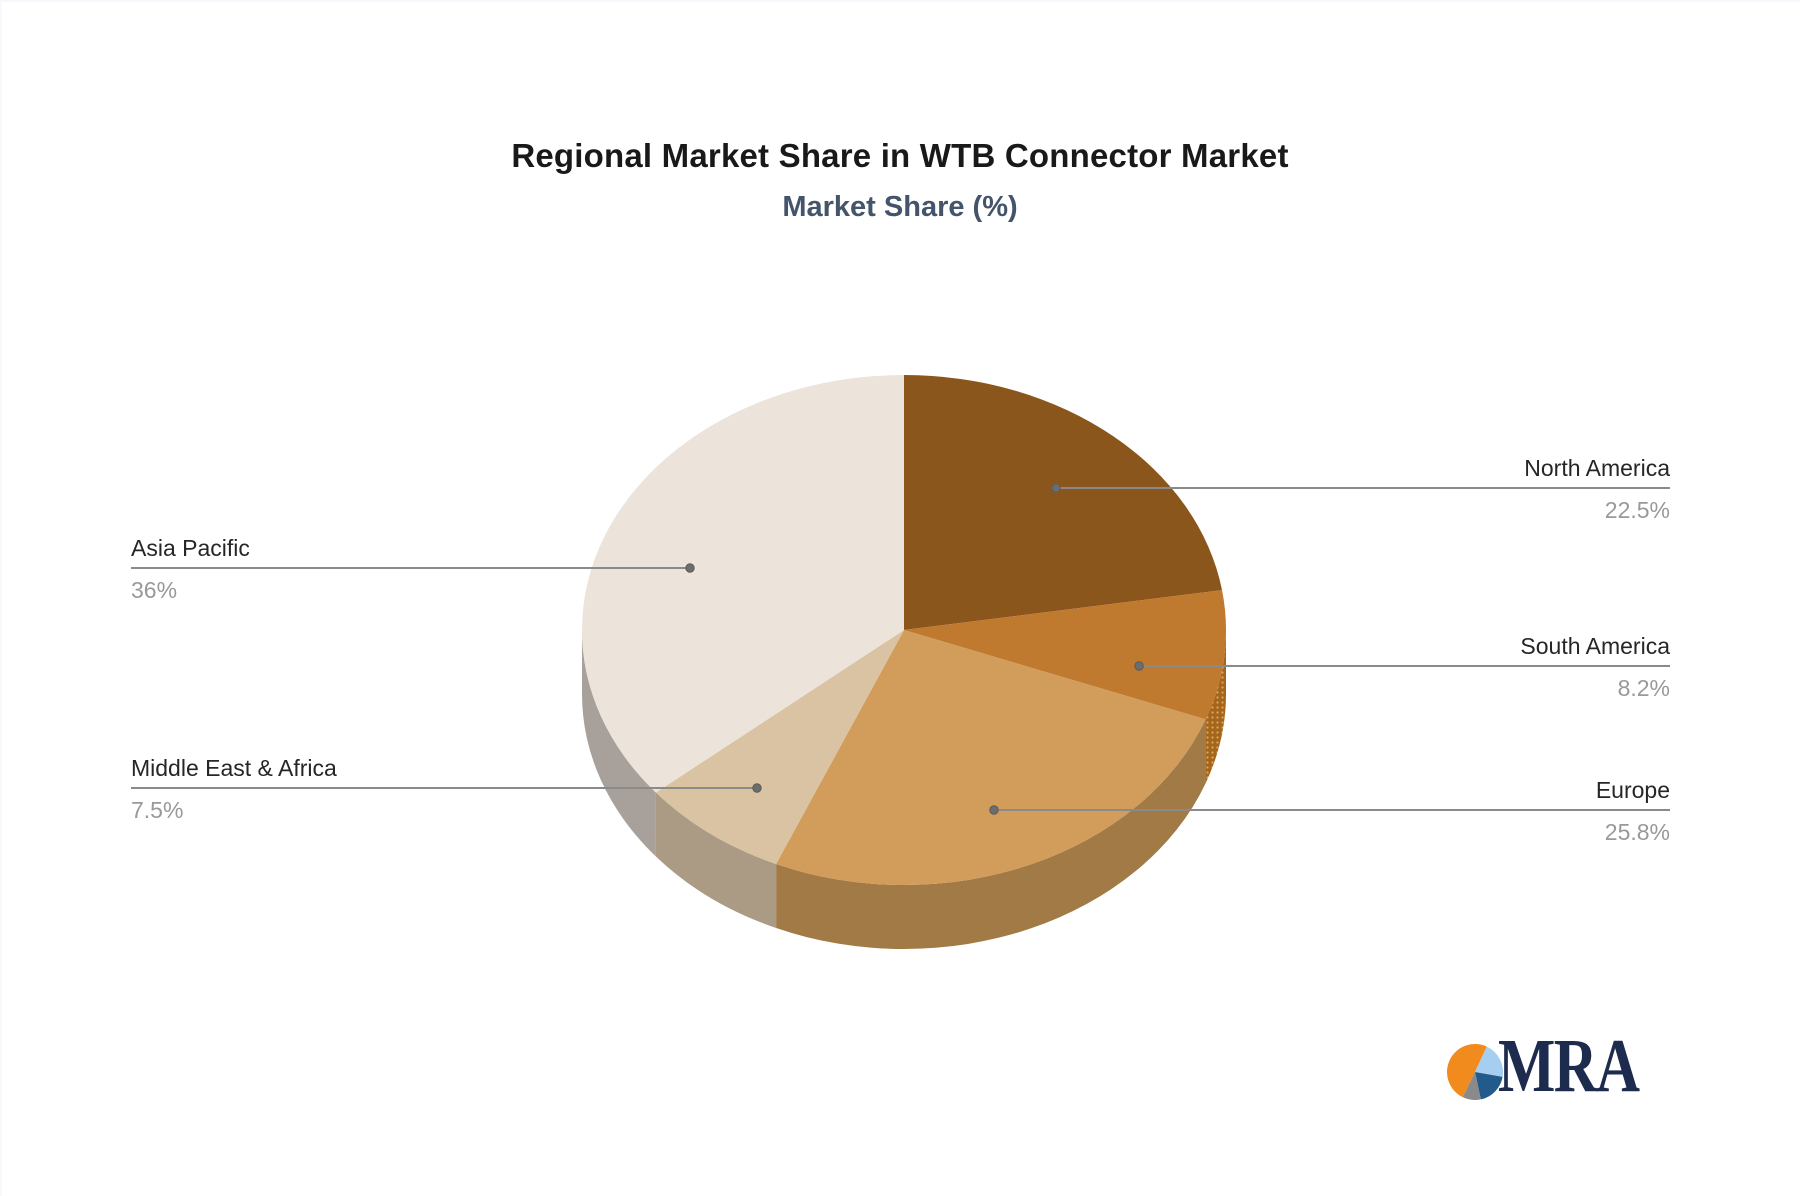  Describe the element at coordinates (1489, 1086) in the screenshot. I see `logo-wedge-navy` at that location.